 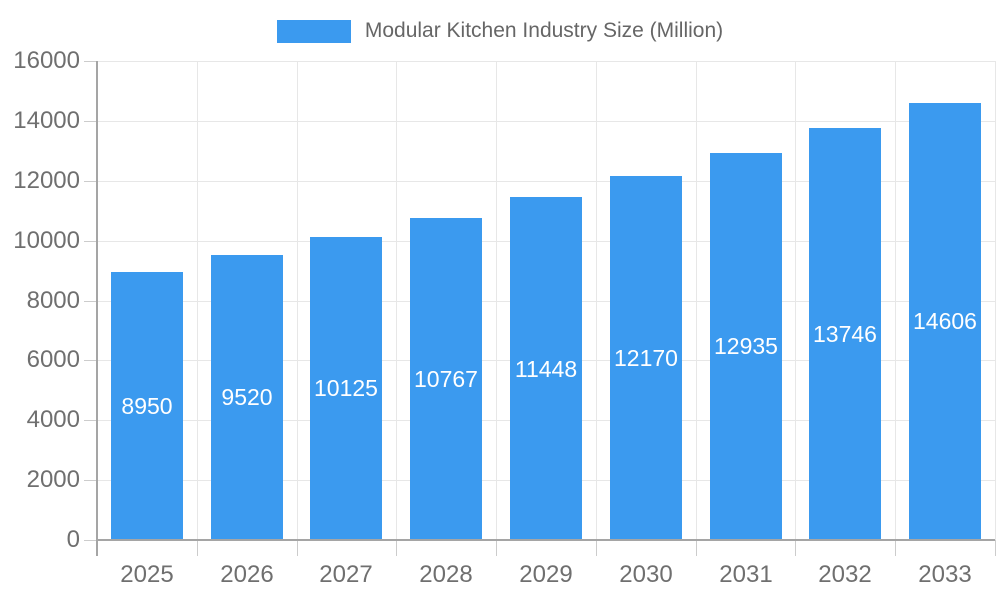 I want to click on x-axis-tick-label: 2031, so click(x=746, y=574).